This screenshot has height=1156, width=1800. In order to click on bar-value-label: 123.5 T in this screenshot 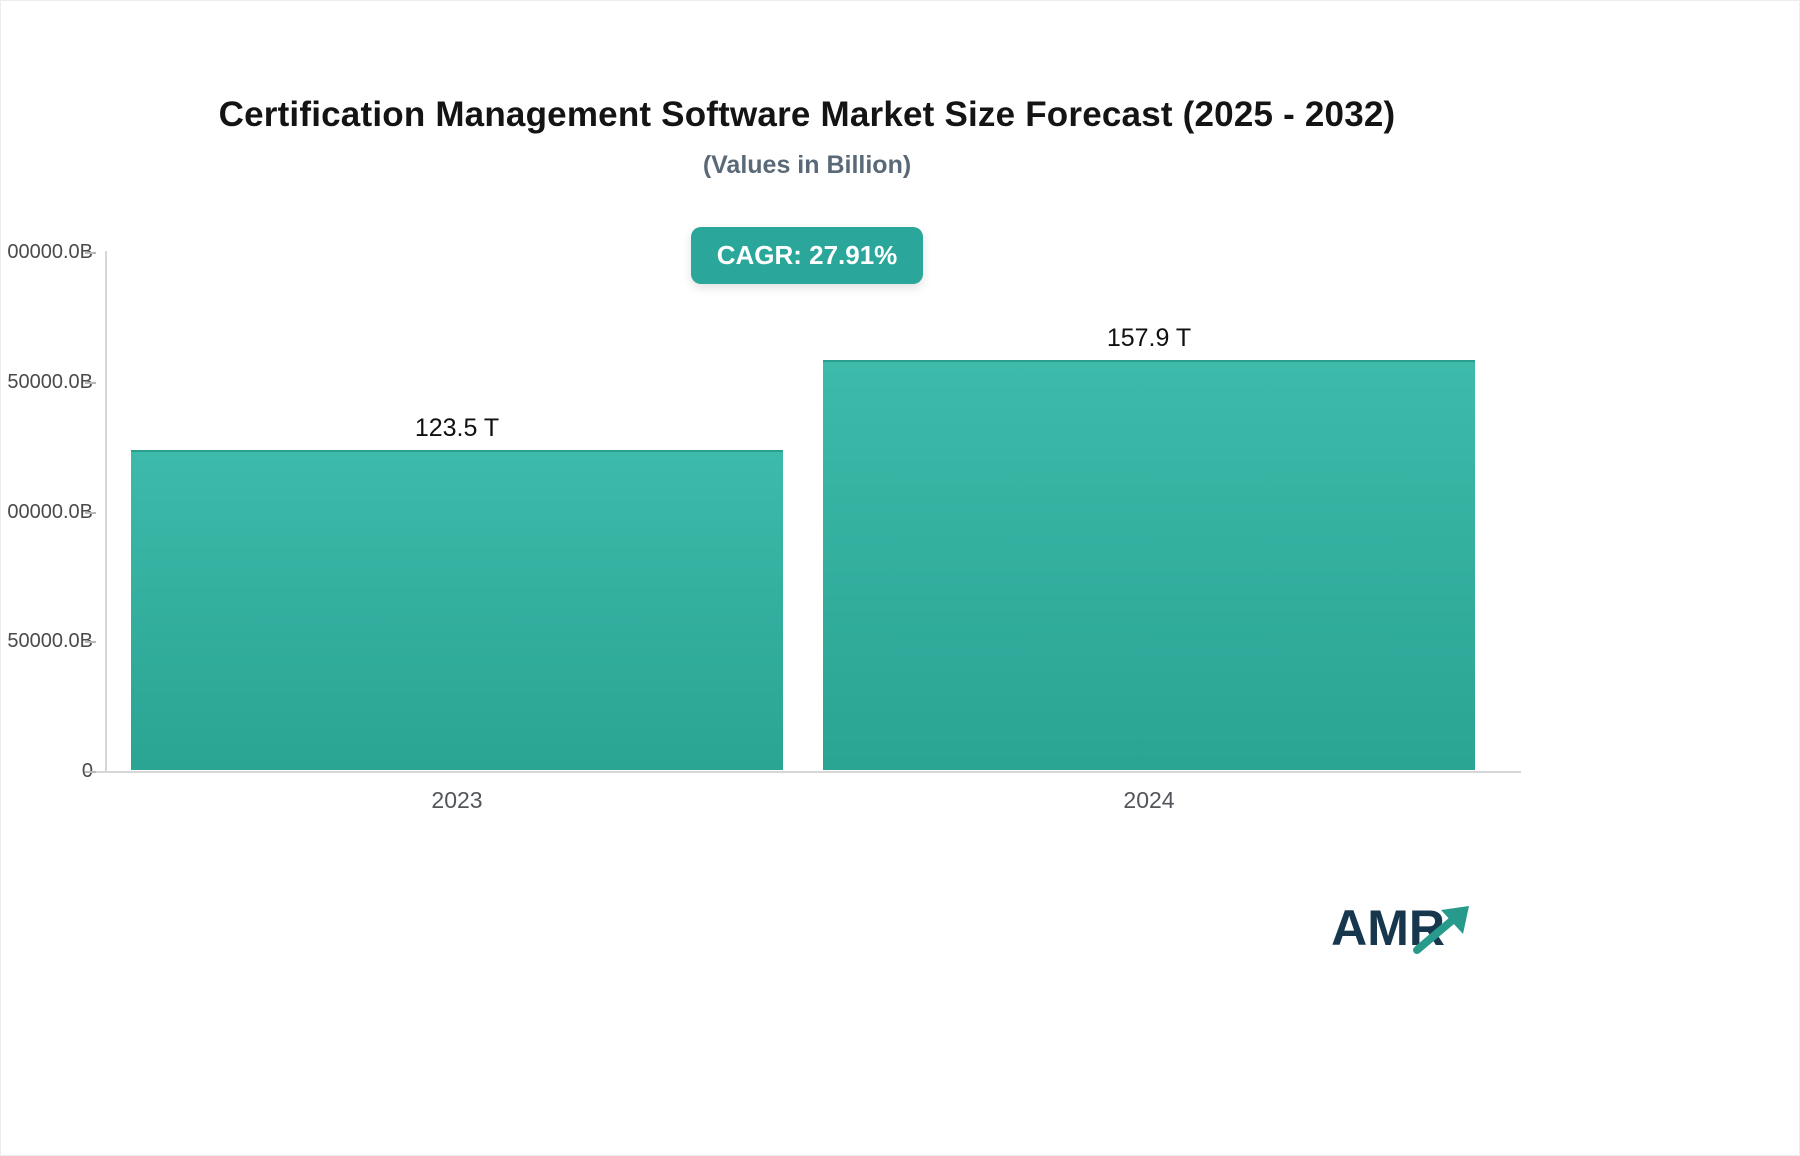, I will do `click(457, 428)`.